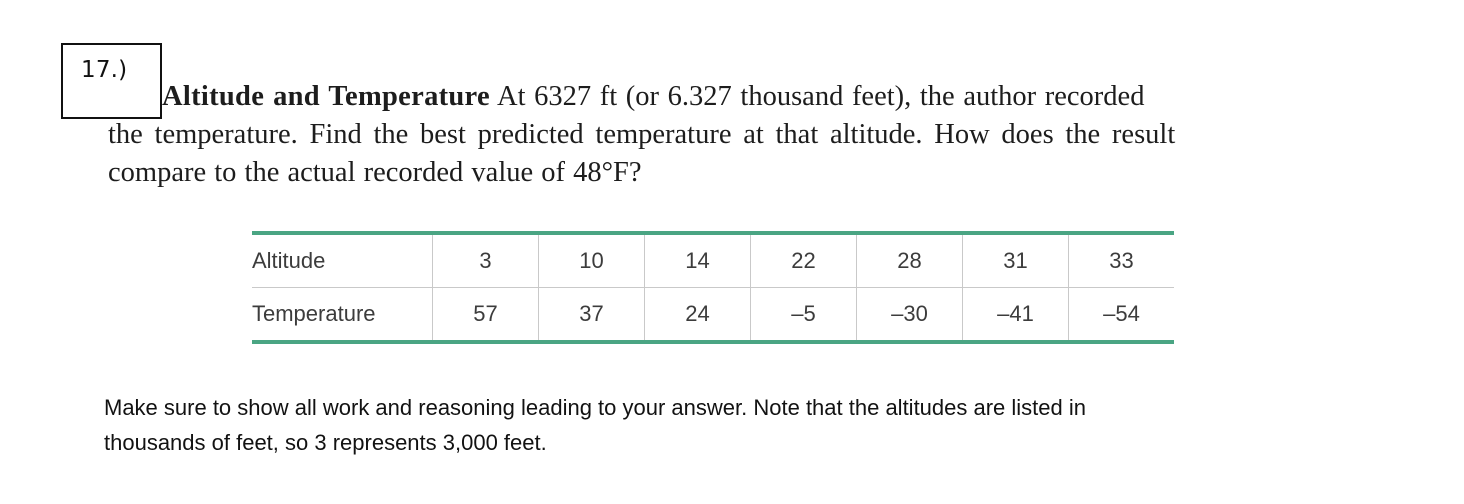 The width and height of the screenshot is (1464, 504). I want to click on altitude-cell-7: 33, so click(1121, 259).